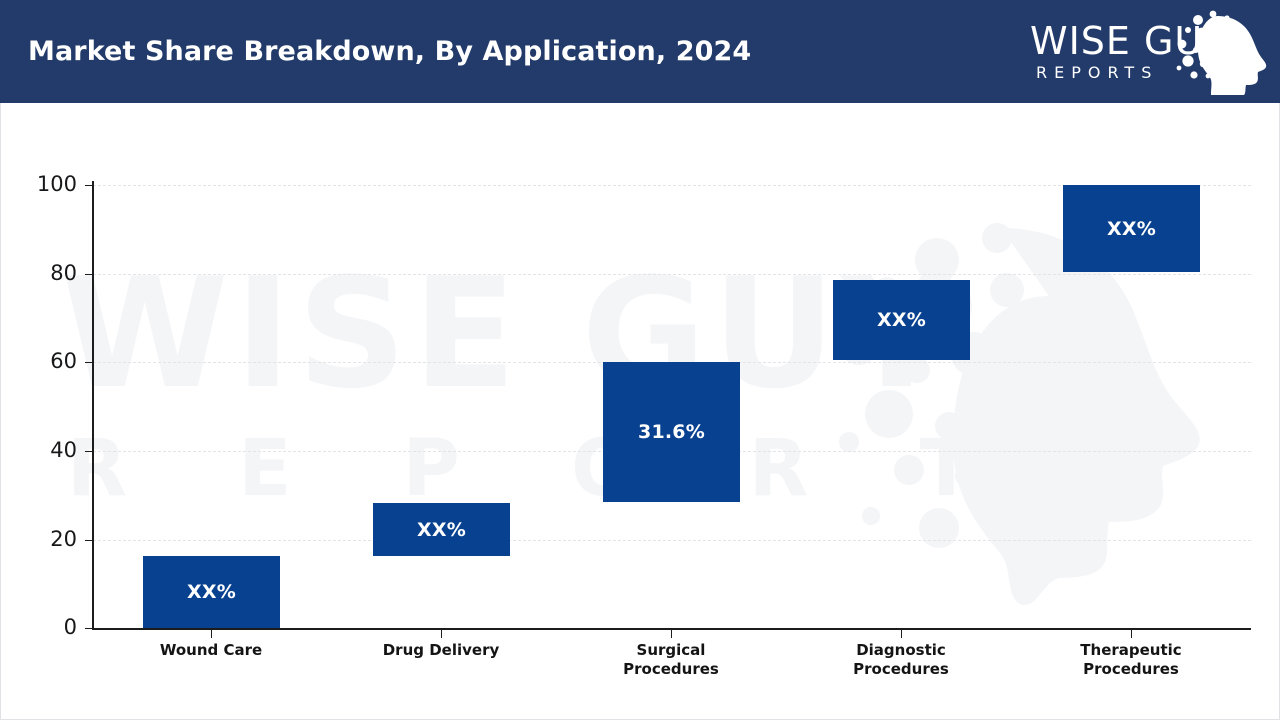  I want to click on x-tick-wound-care, so click(211, 634).